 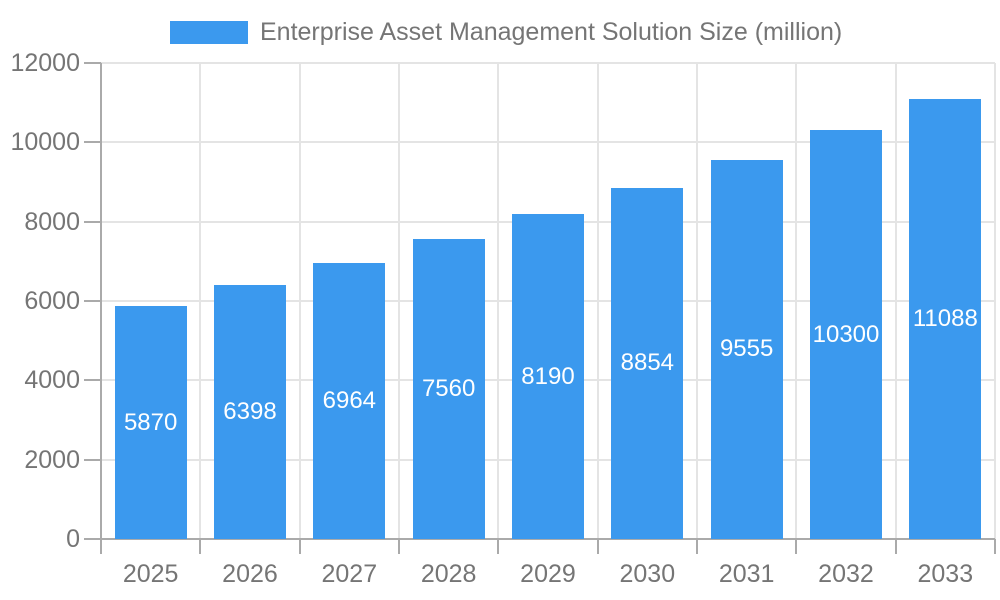 I want to click on x-axis-tick-label: 2027, so click(x=349, y=574).